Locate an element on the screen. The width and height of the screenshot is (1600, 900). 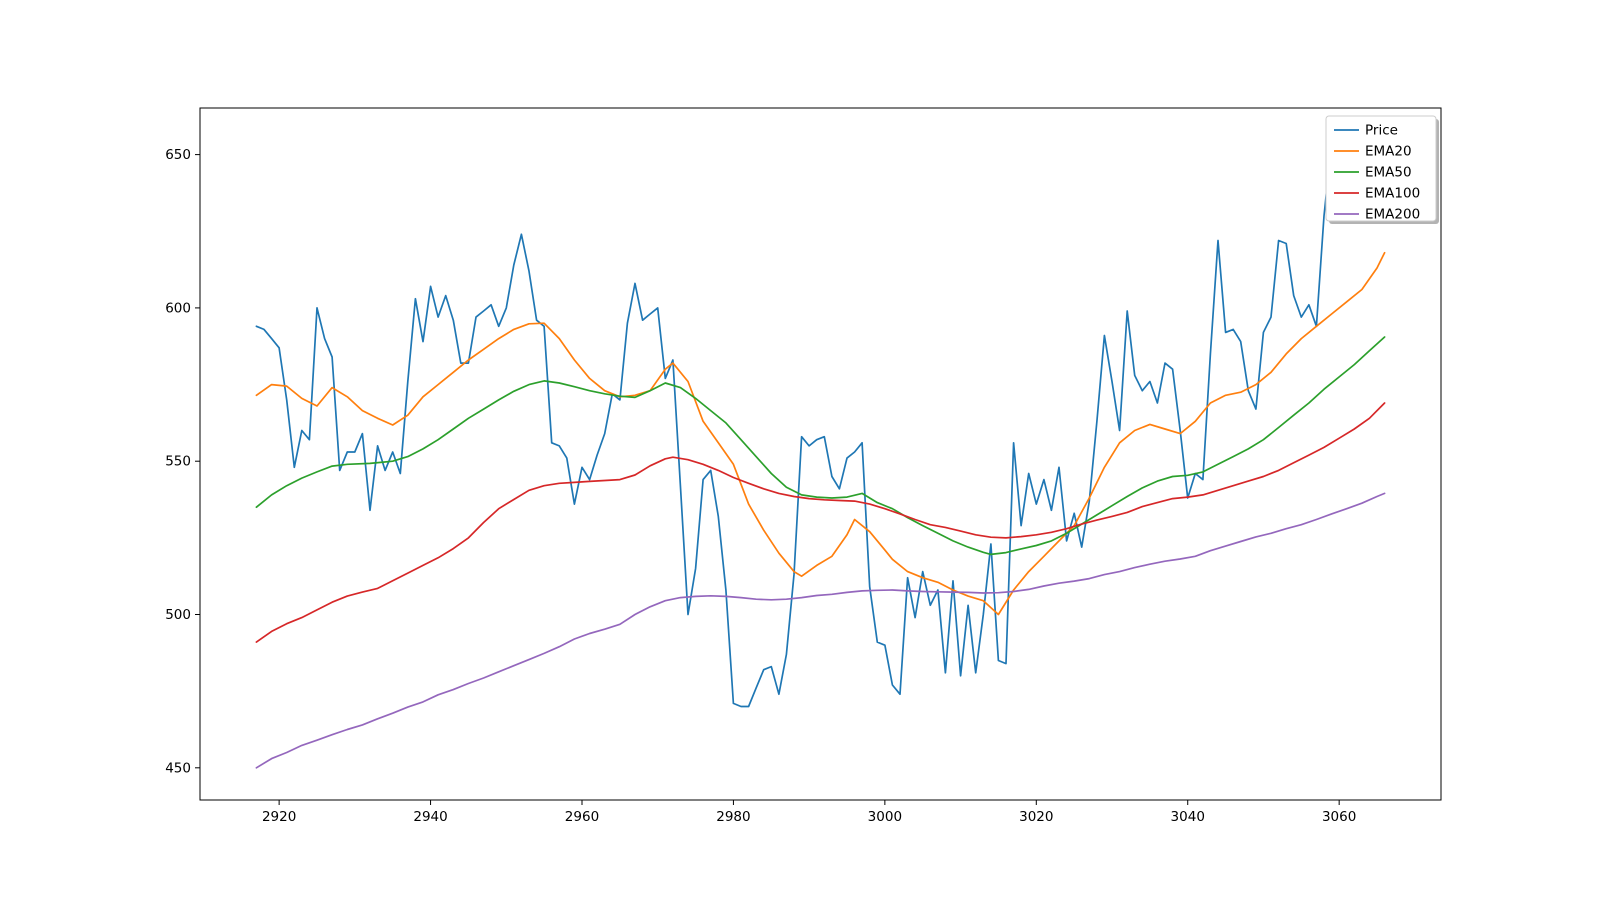
x-tick-label: 3060 is located at coordinates (1339, 817).